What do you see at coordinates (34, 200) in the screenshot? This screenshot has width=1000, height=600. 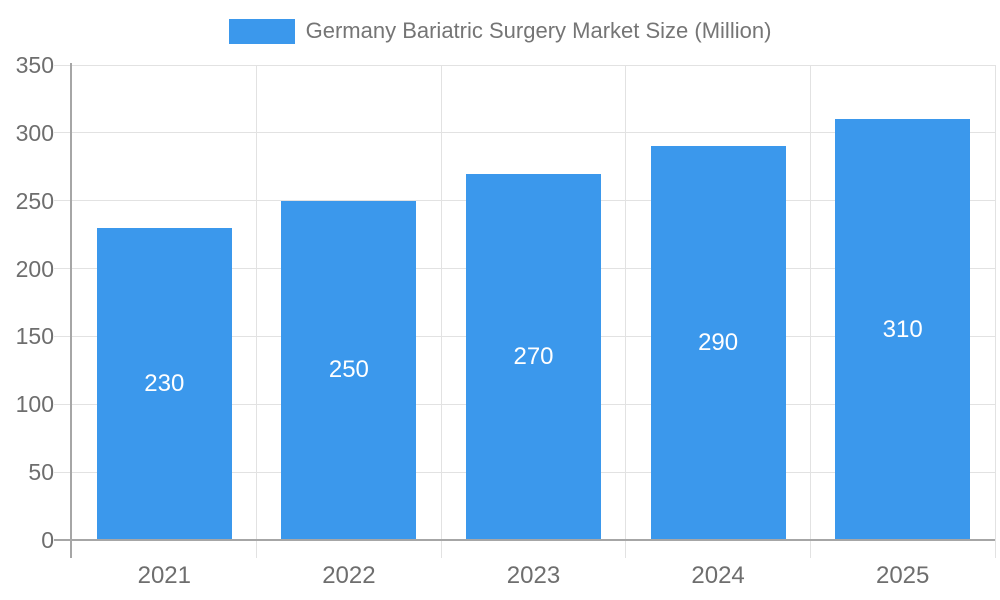 I see `y-axis-label: 250` at bounding box center [34, 200].